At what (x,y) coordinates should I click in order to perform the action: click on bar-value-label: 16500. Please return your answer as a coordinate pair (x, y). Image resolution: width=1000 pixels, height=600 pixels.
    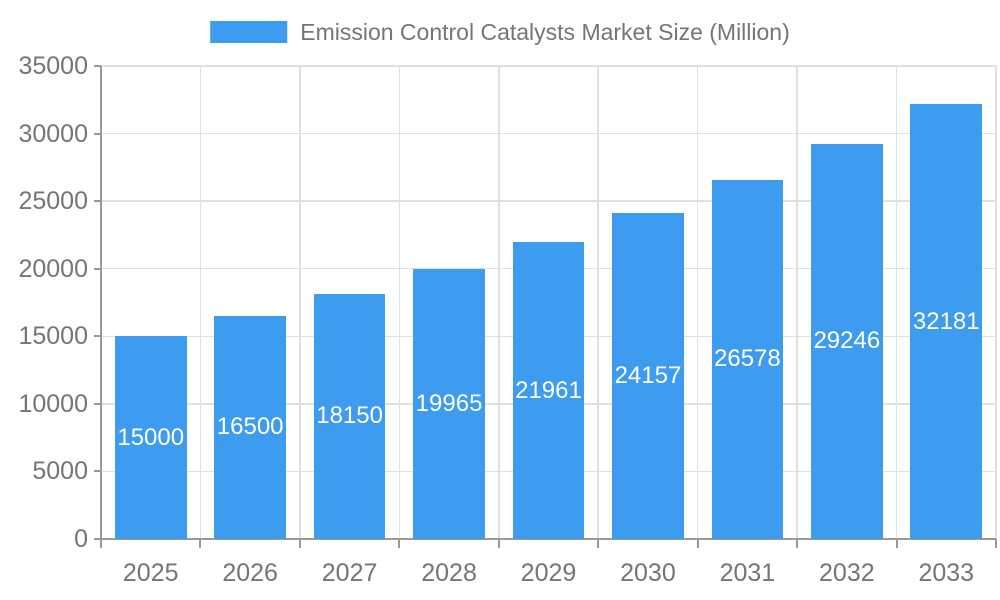
    Looking at the image, I should click on (250, 427).